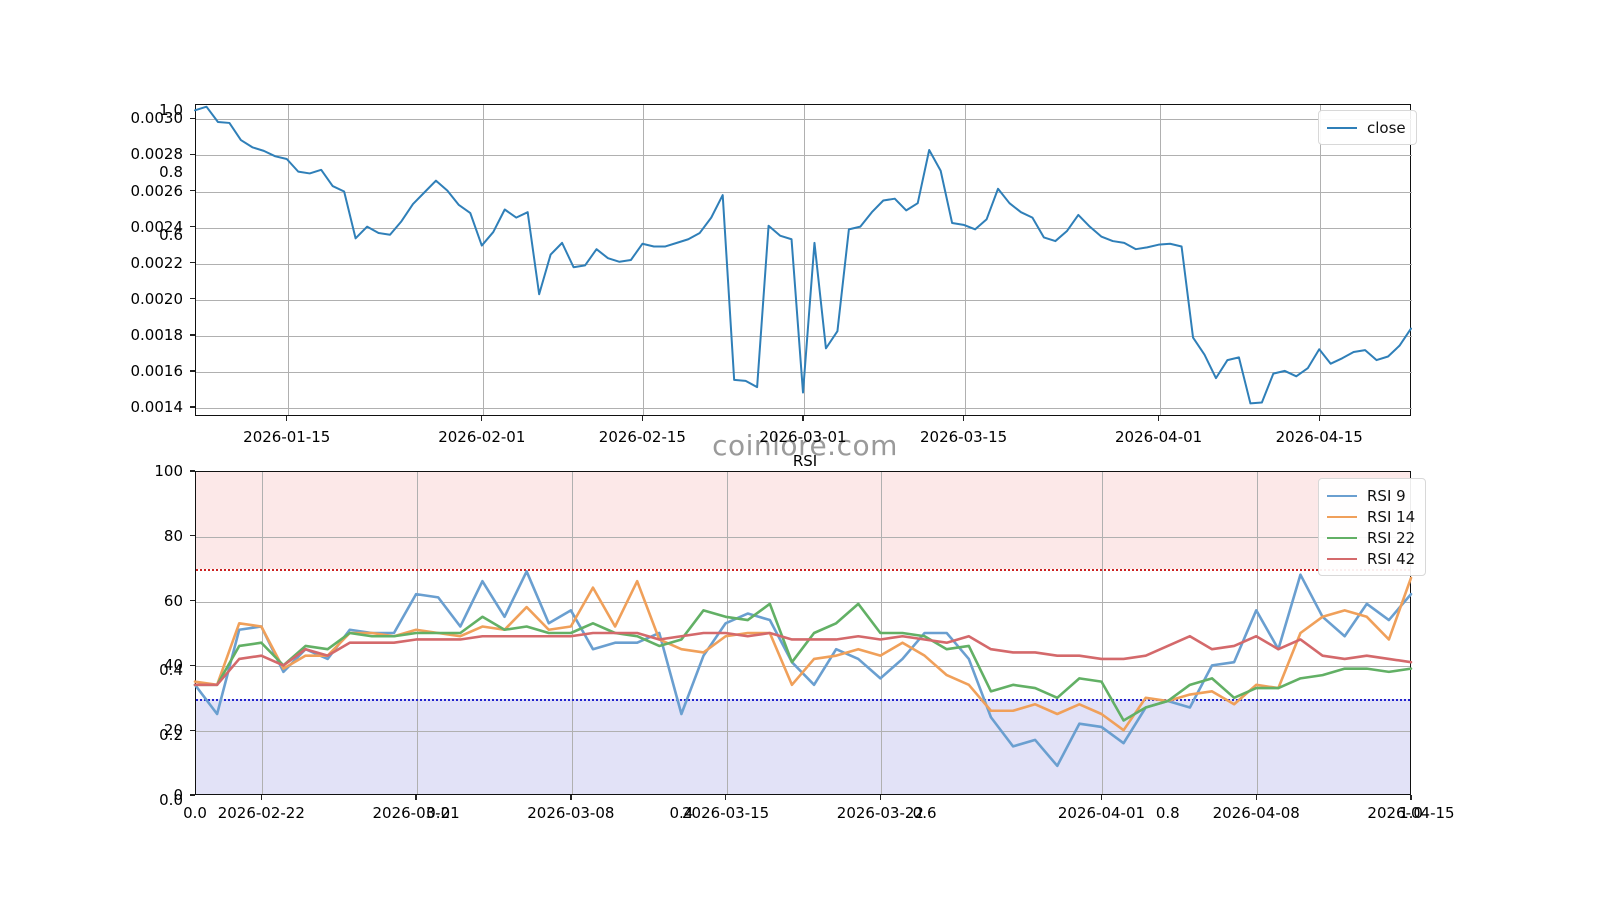  What do you see at coordinates (173, 665) in the screenshot?
I see `rsi-ytick-label: 40` at bounding box center [173, 665].